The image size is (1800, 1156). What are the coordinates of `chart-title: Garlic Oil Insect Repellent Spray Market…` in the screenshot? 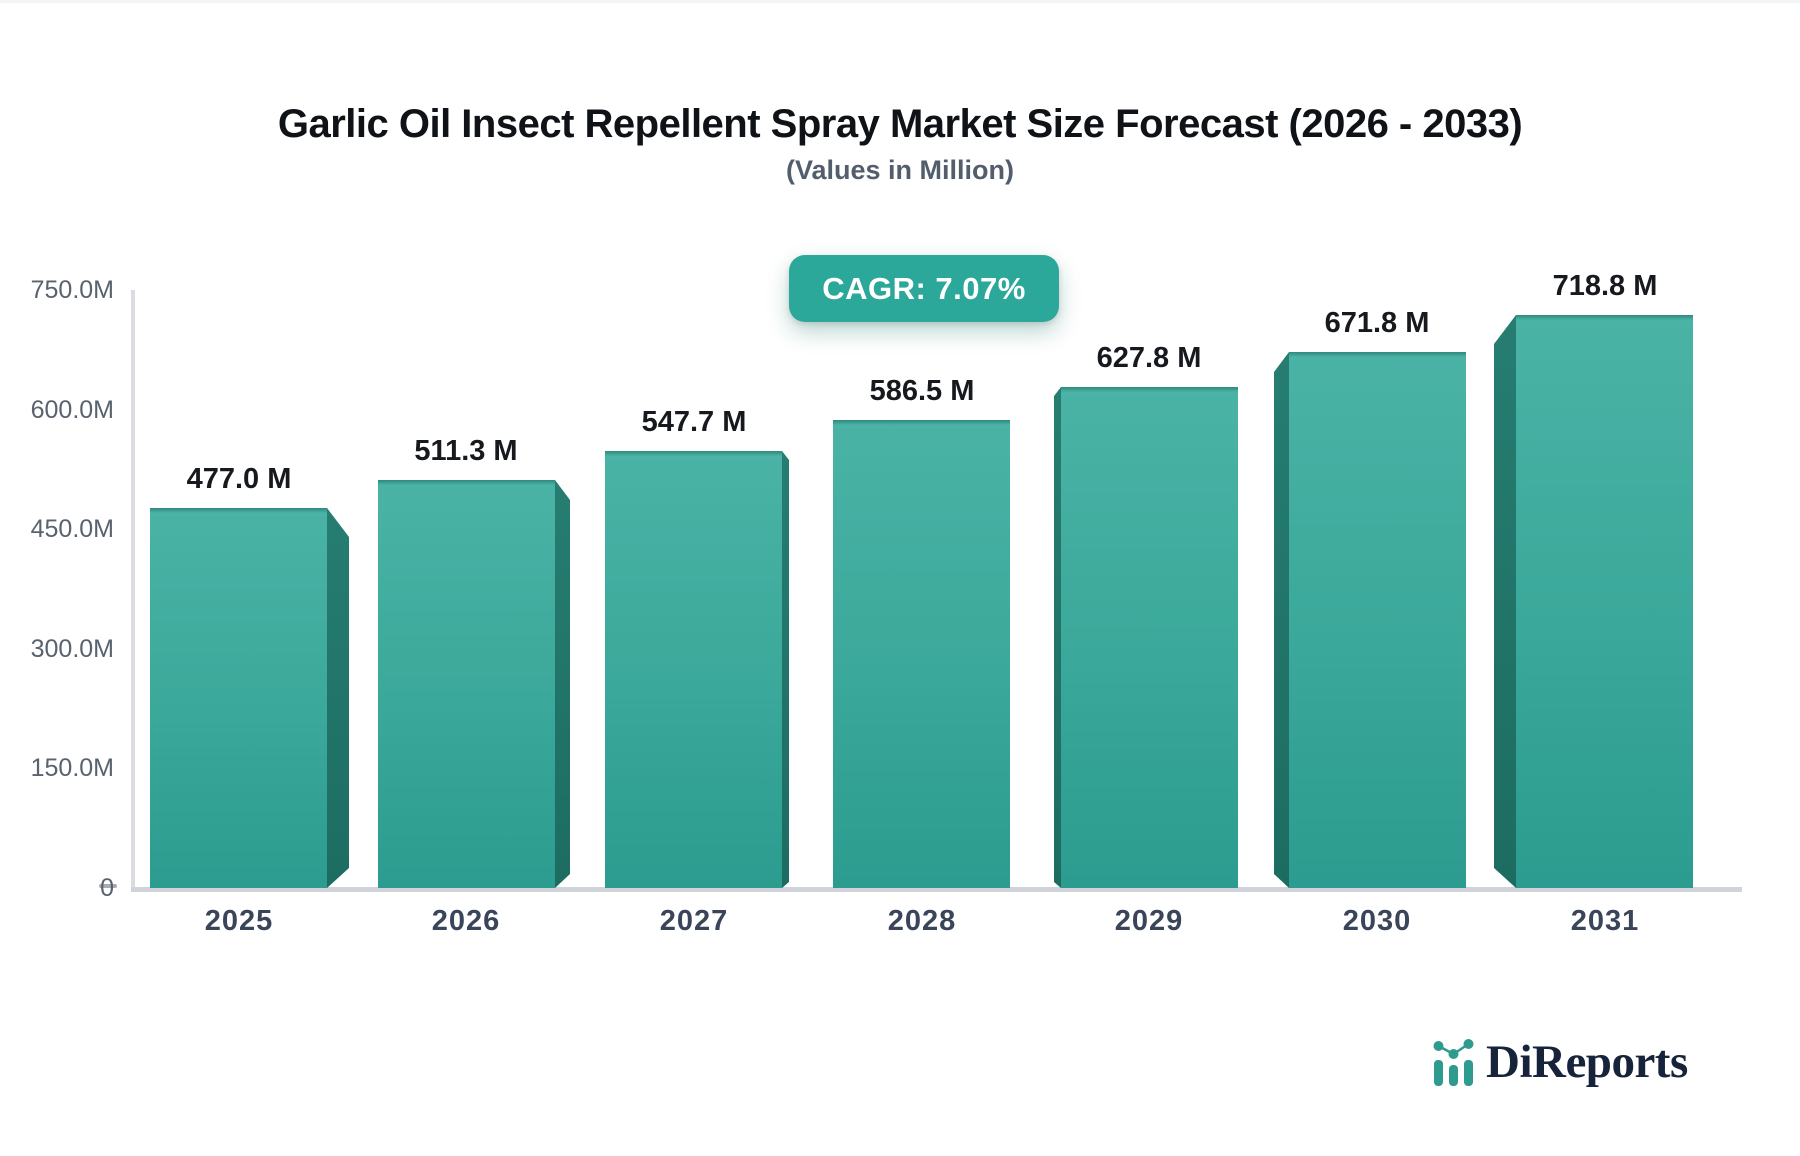 It's located at (900, 124).